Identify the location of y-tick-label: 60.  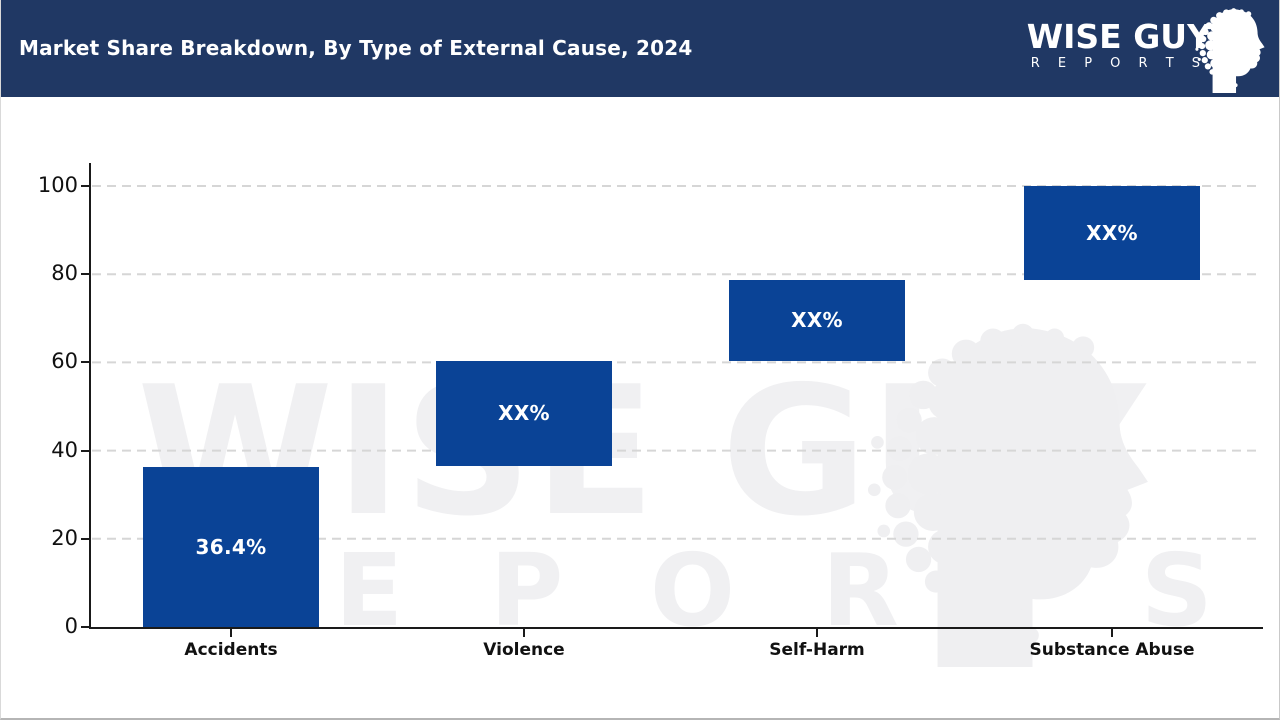
(64, 361).